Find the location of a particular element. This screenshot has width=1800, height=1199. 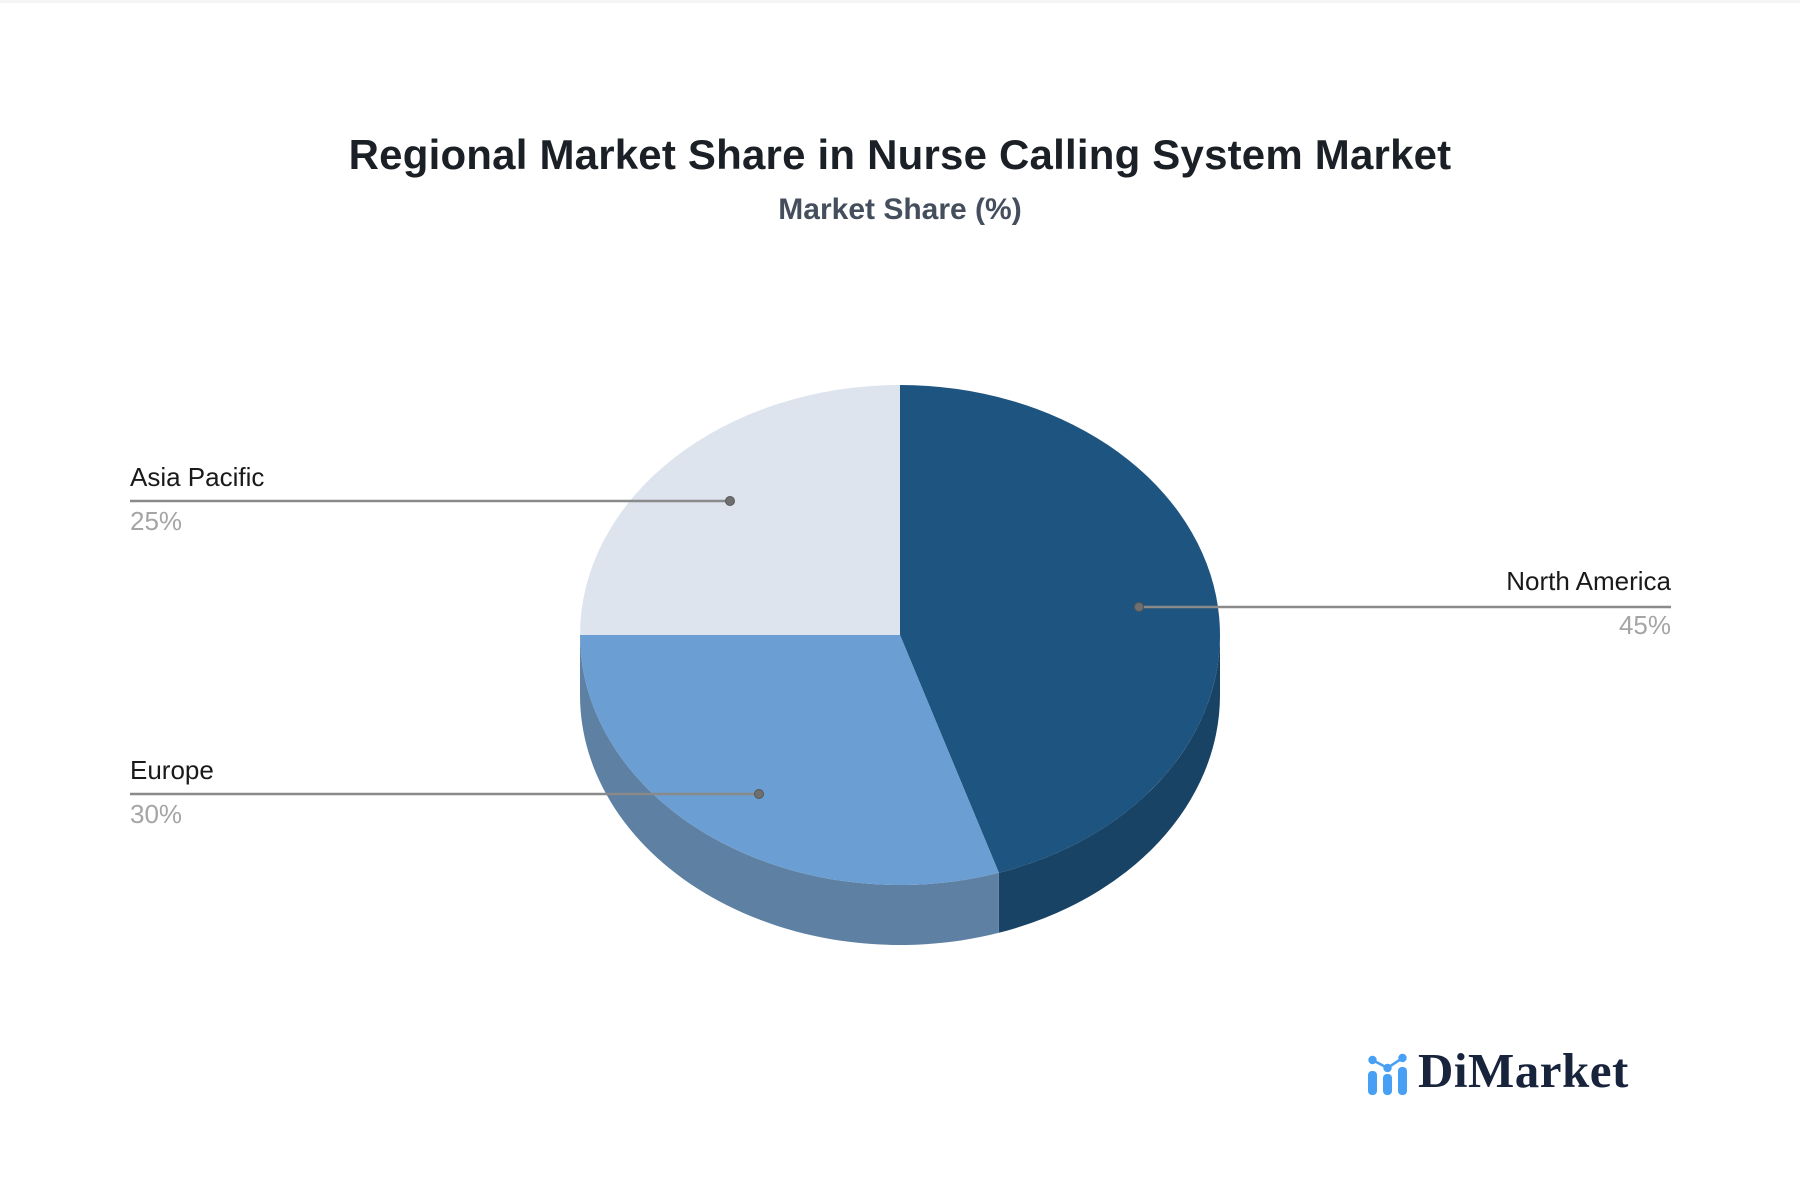

pie-slice-asia-pacific is located at coordinates (740, 510).